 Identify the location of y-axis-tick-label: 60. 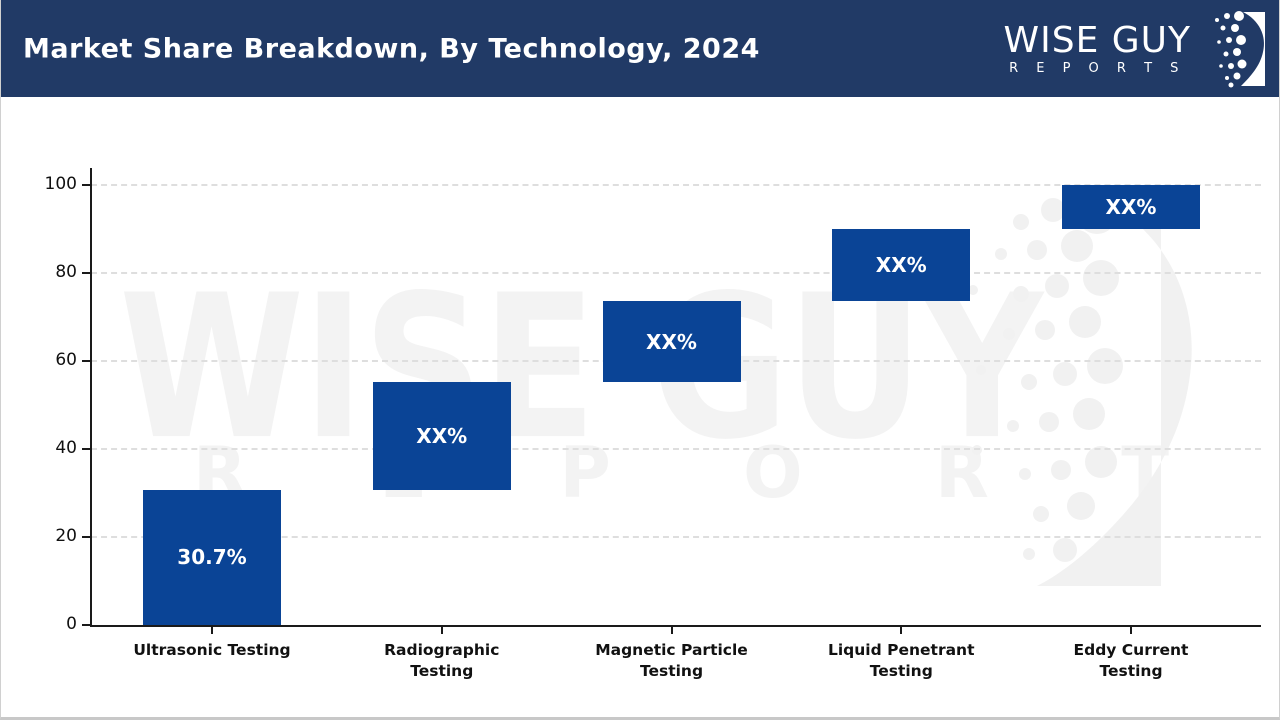
(66, 360).